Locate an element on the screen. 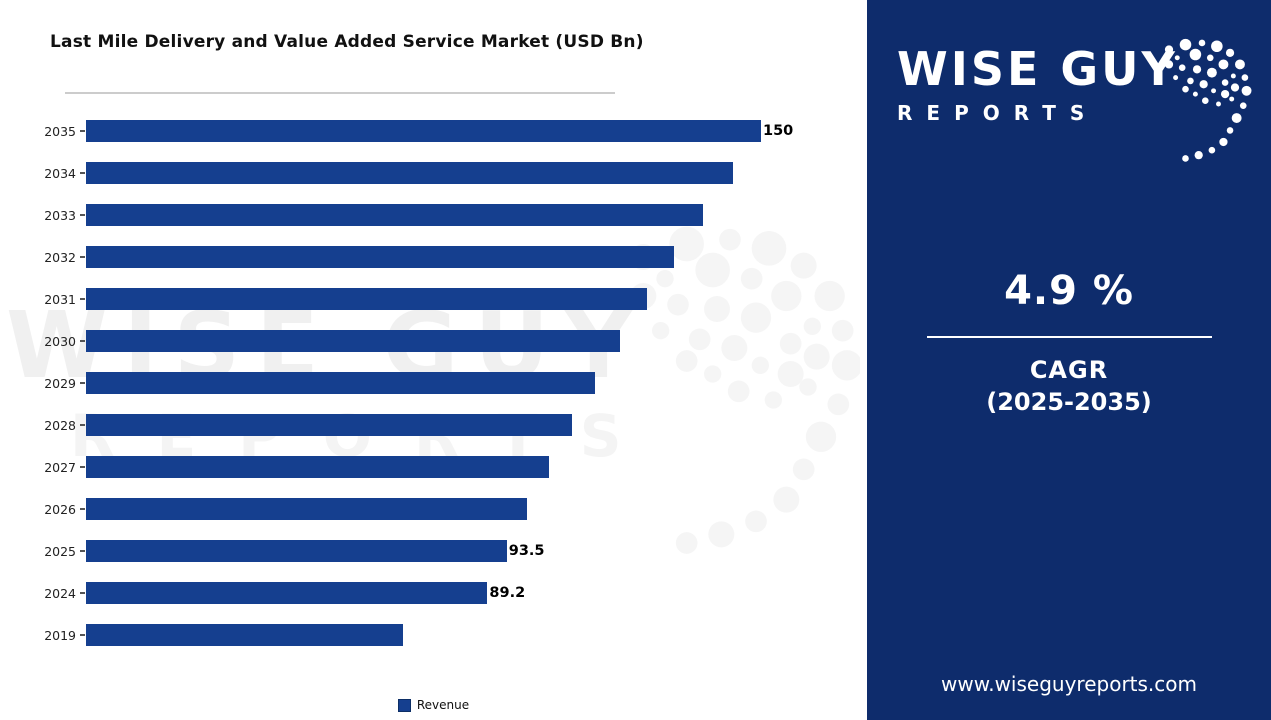  y-tick-label: 2030 is located at coordinates (60, 341).